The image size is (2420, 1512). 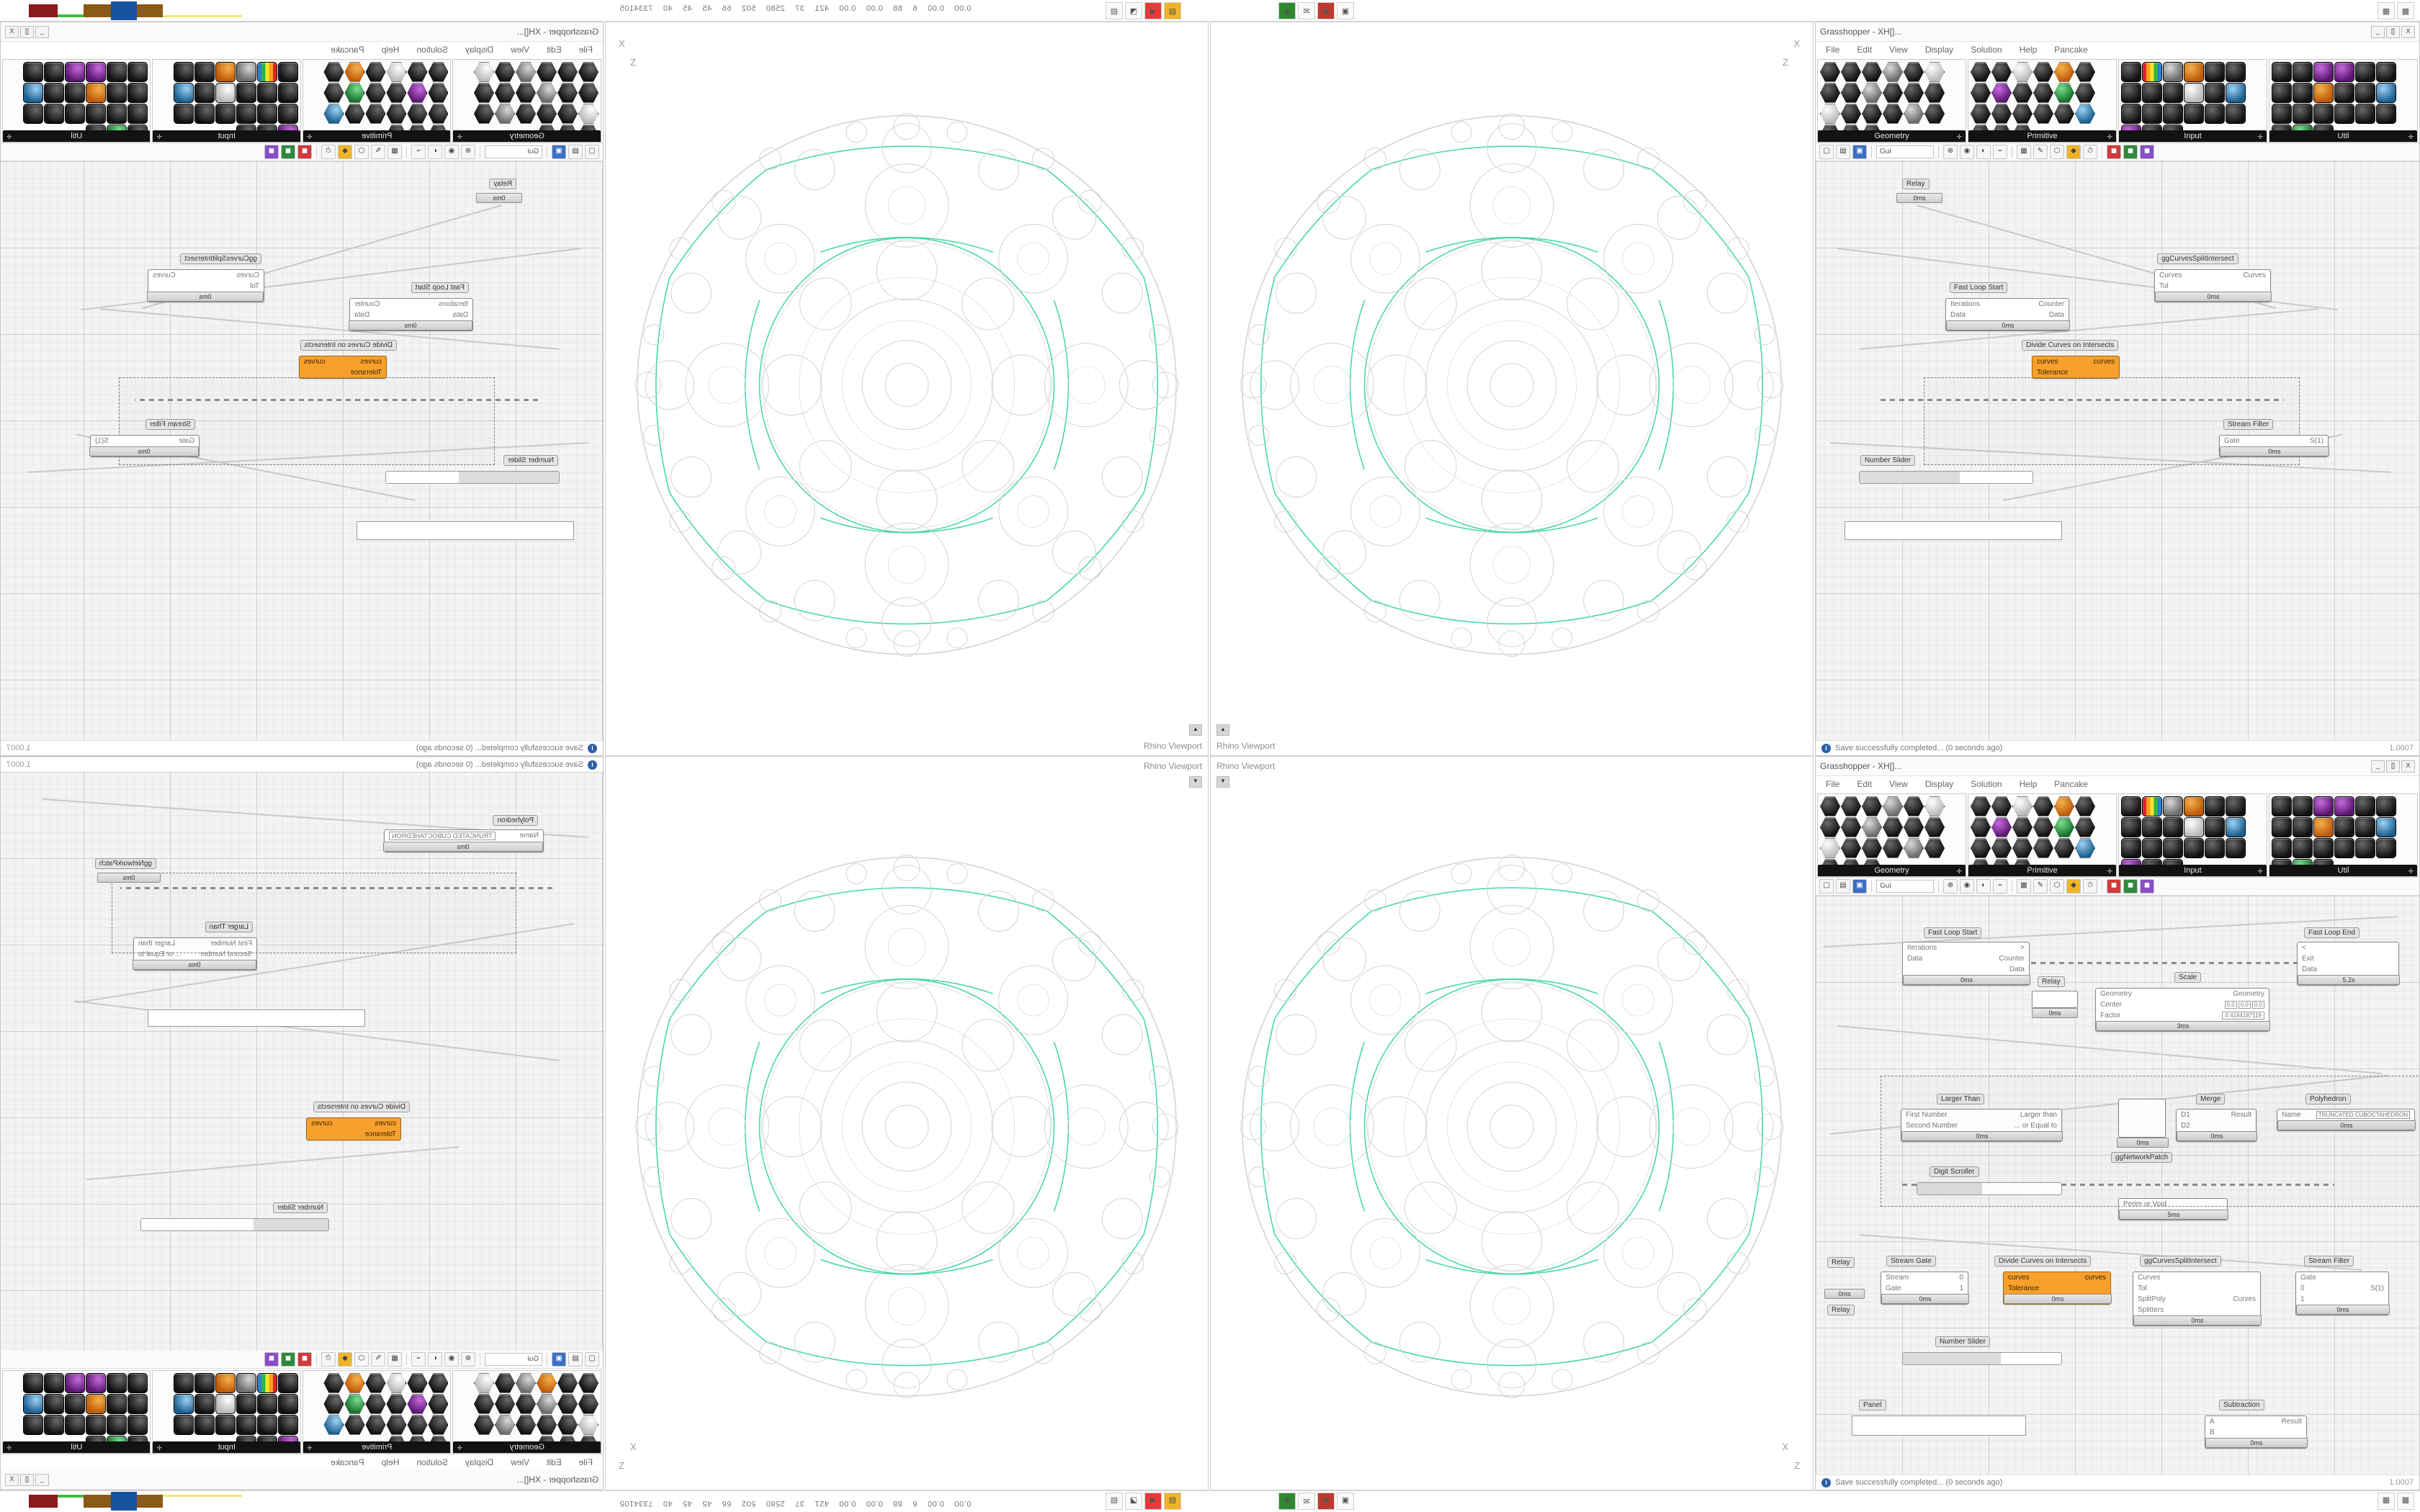 What do you see at coordinates (520, 1462) in the screenshot?
I see `menu-item-view: View` at bounding box center [520, 1462].